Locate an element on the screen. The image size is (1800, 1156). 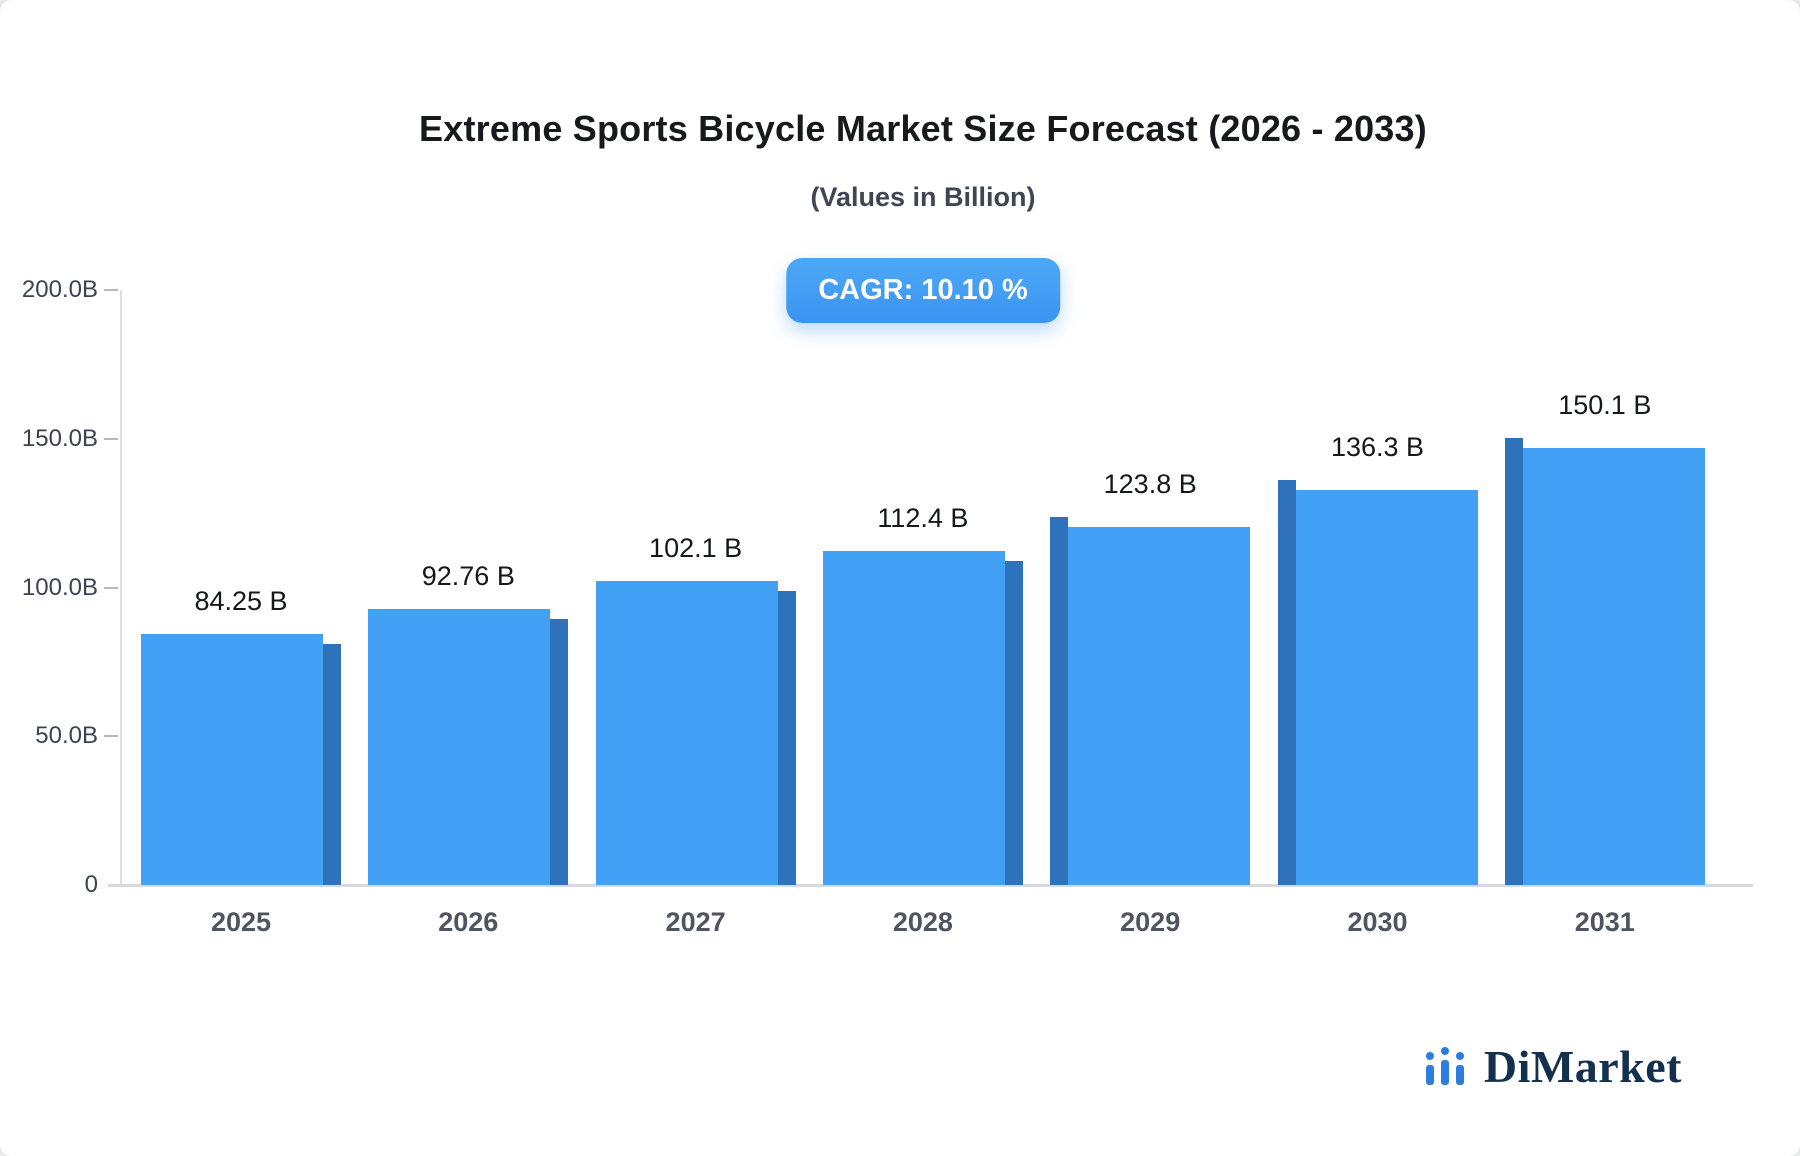
x-tick-label: 2030 is located at coordinates (1377, 922).